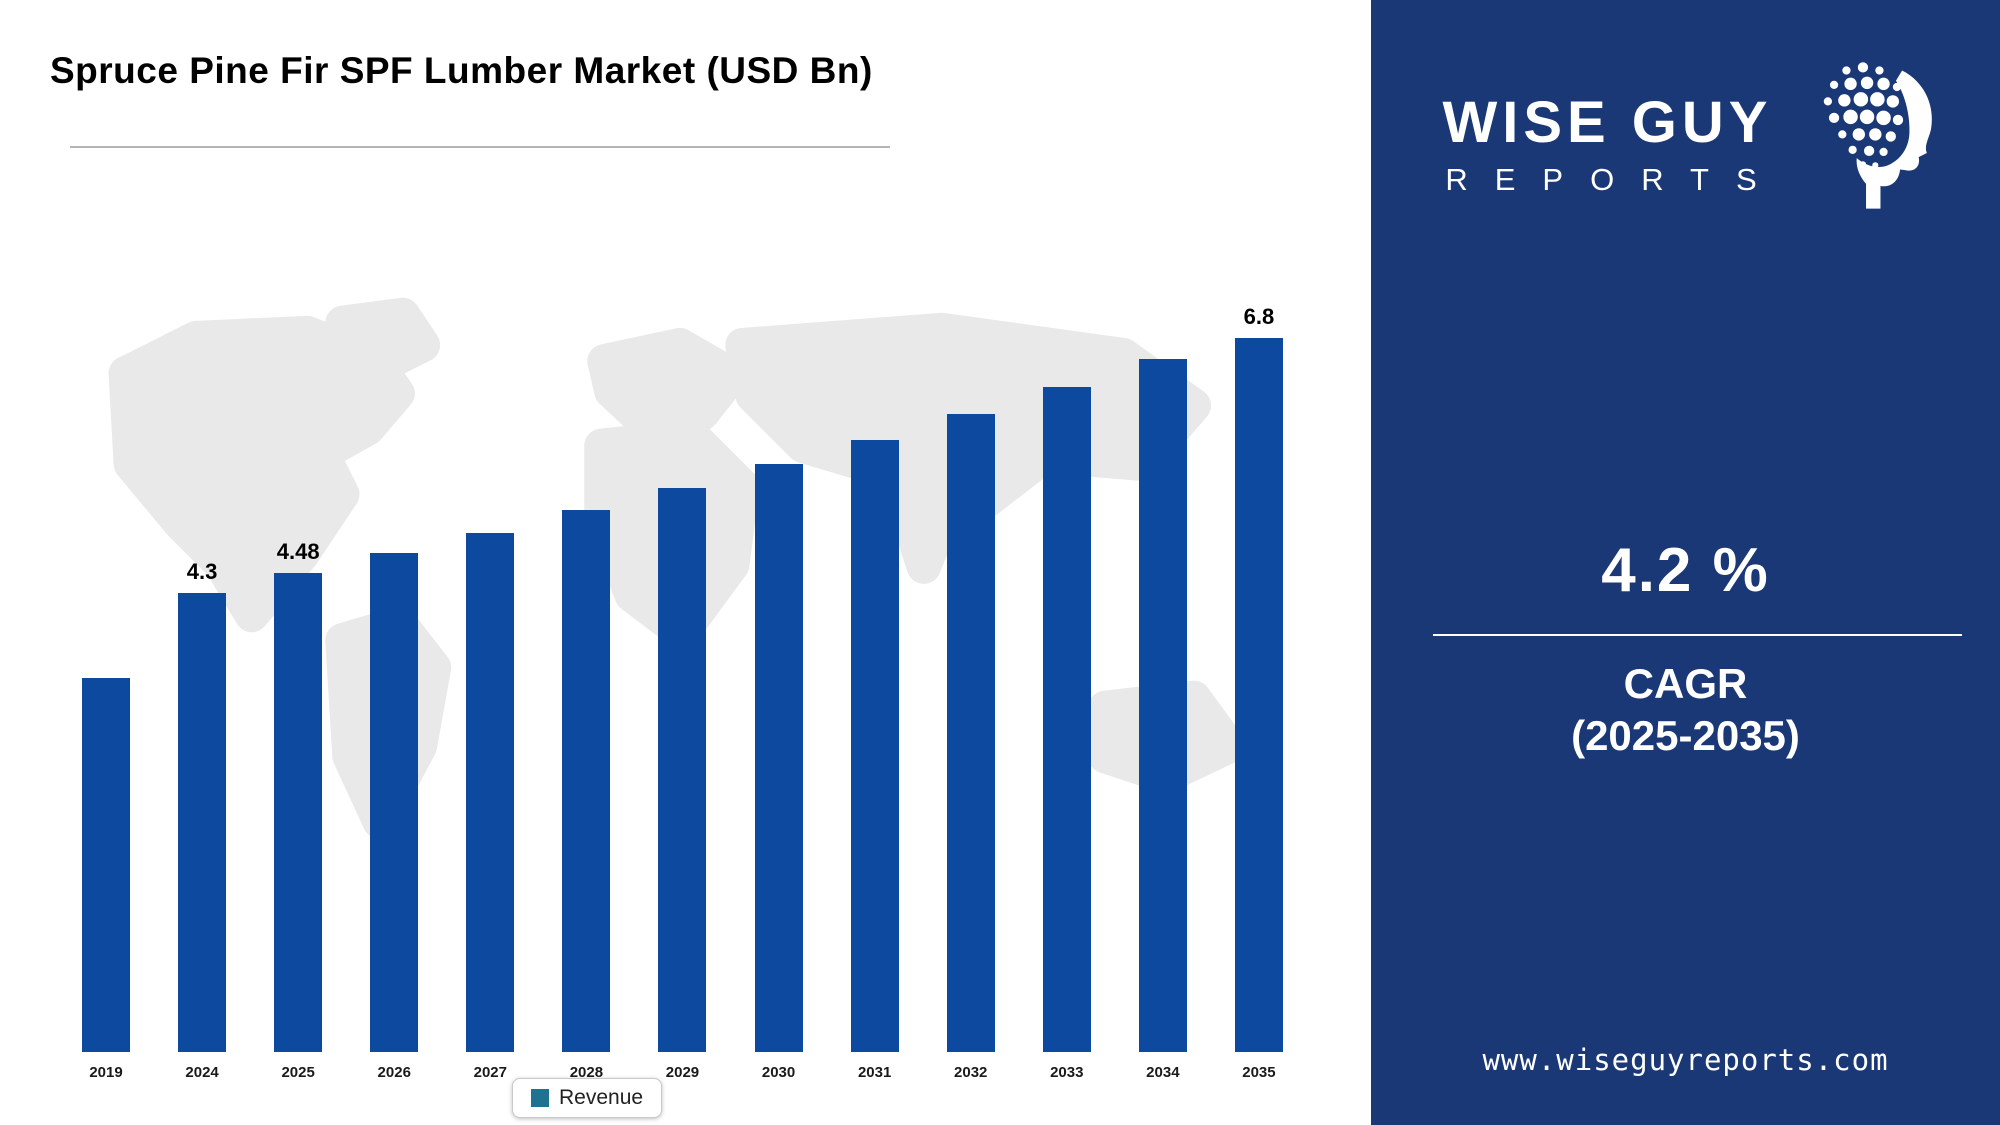 This screenshot has height=1125, width=2000. I want to click on website-url: www.wiseguyreports.com, so click(1685, 1060).